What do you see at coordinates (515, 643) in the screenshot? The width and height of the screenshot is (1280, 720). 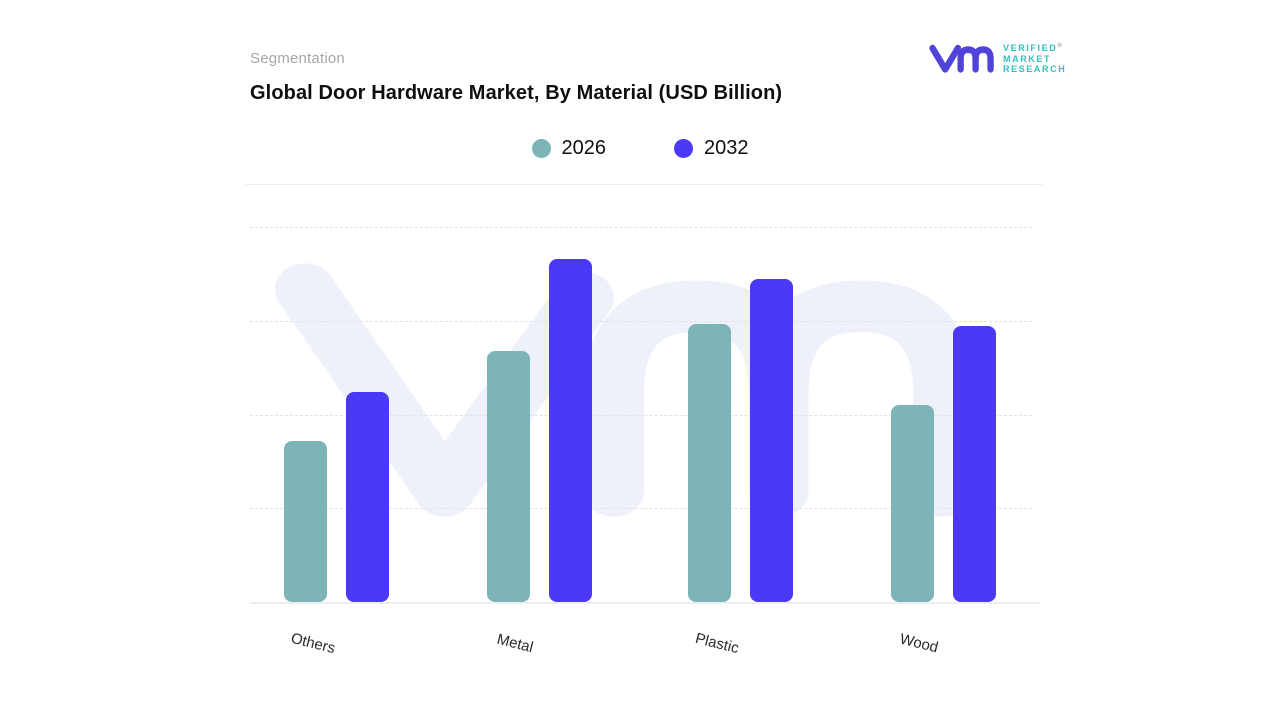 I see `x-tick-label-metal: Metal` at bounding box center [515, 643].